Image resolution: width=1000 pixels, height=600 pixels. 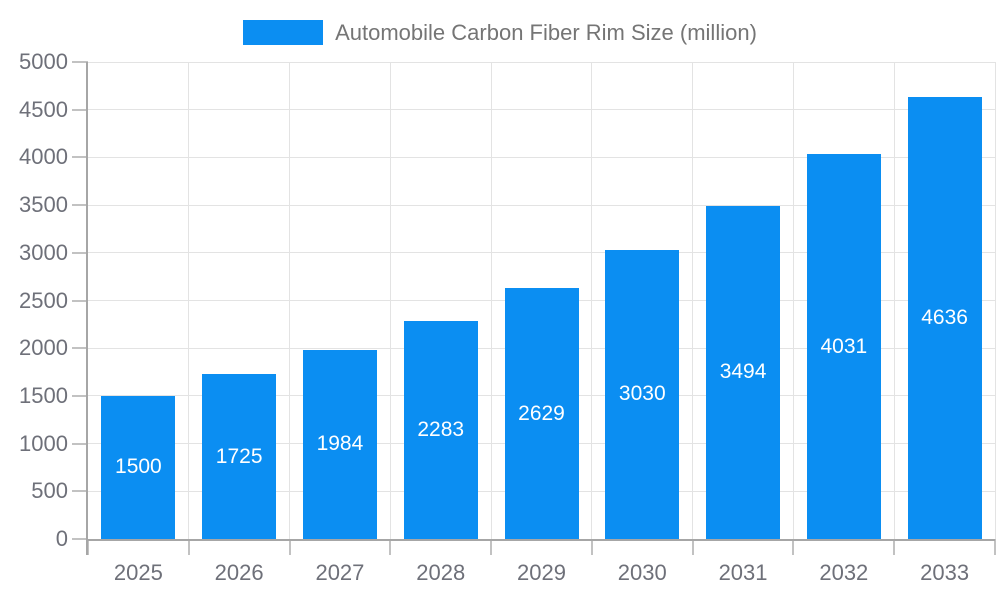 What do you see at coordinates (541, 572) in the screenshot?
I see `x-axis-label-2029: 2029` at bounding box center [541, 572].